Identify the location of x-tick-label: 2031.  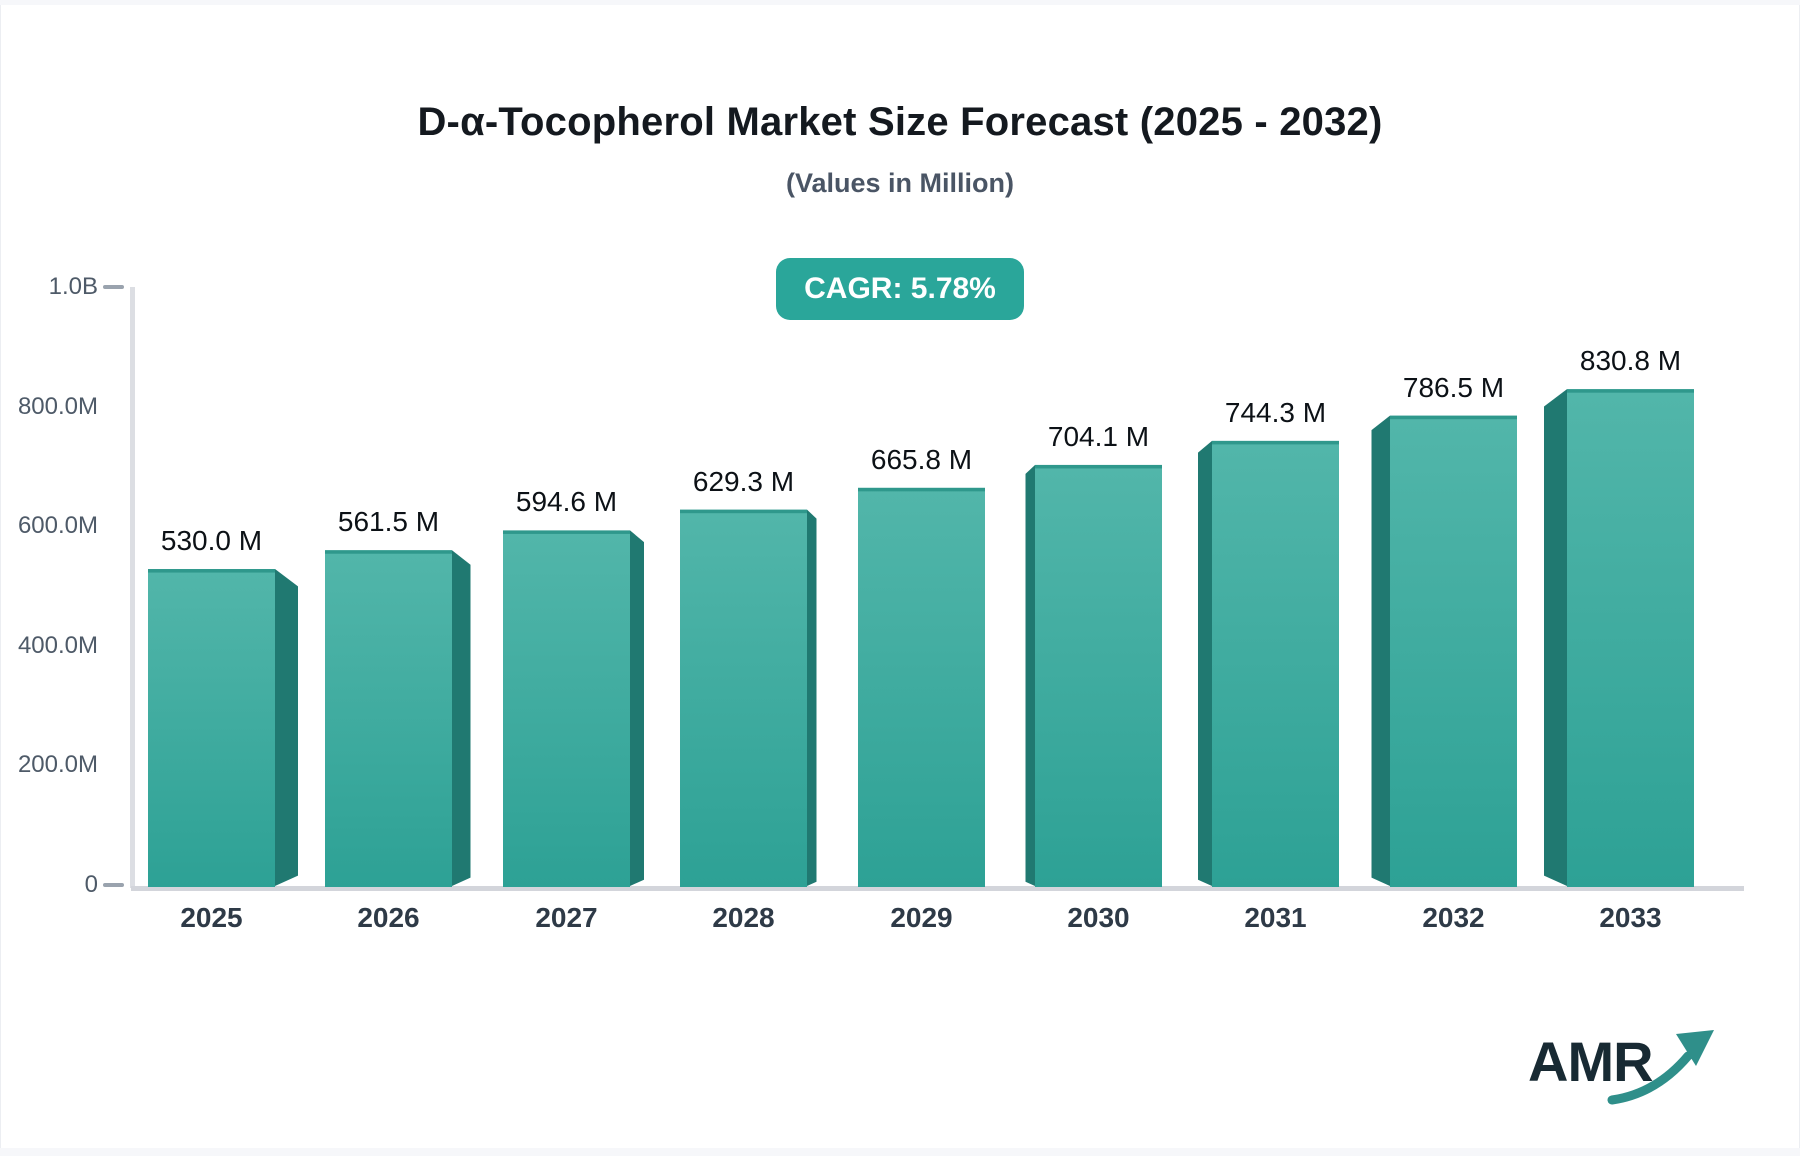
(1275, 917).